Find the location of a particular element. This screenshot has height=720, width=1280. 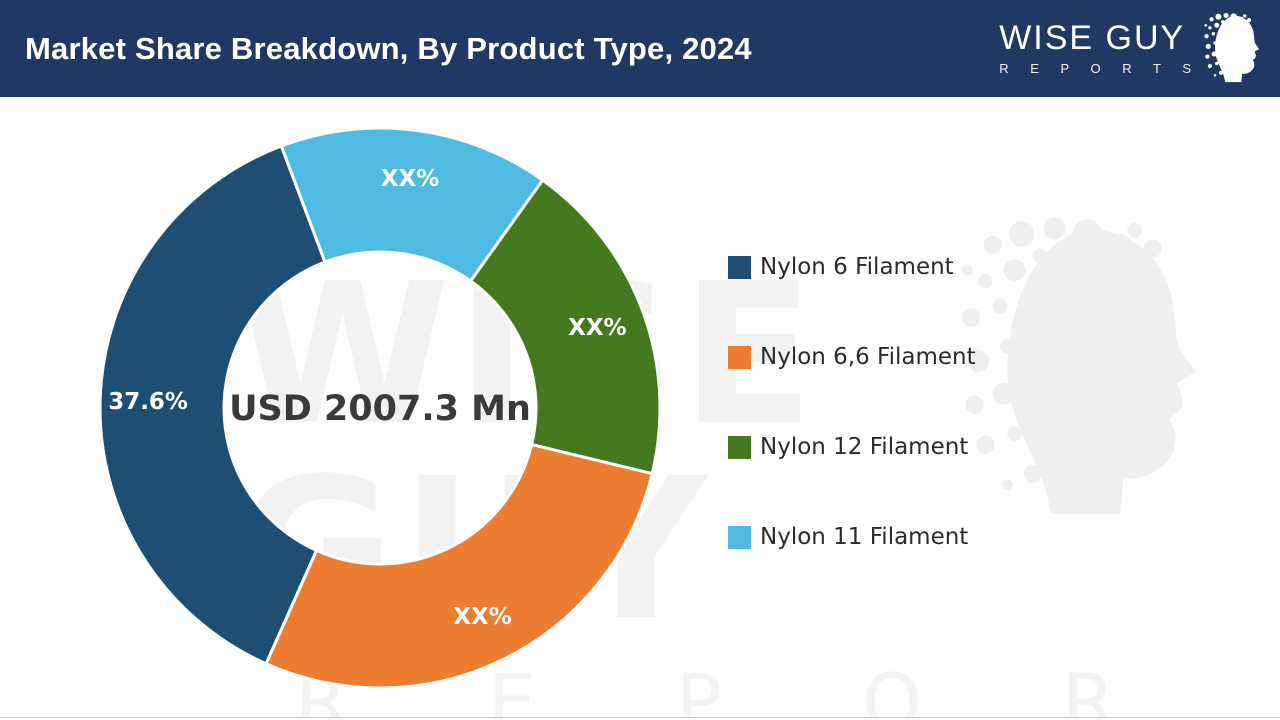

center-value: USD 2007.3 Mn is located at coordinates (380, 409).